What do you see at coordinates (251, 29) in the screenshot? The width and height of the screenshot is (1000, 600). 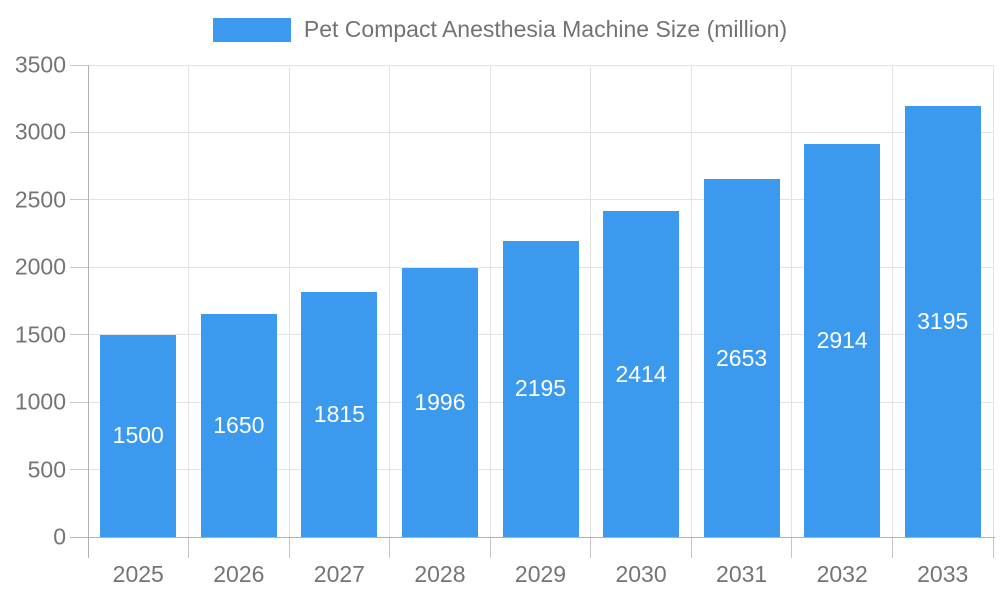 I see `legend-swatch` at bounding box center [251, 29].